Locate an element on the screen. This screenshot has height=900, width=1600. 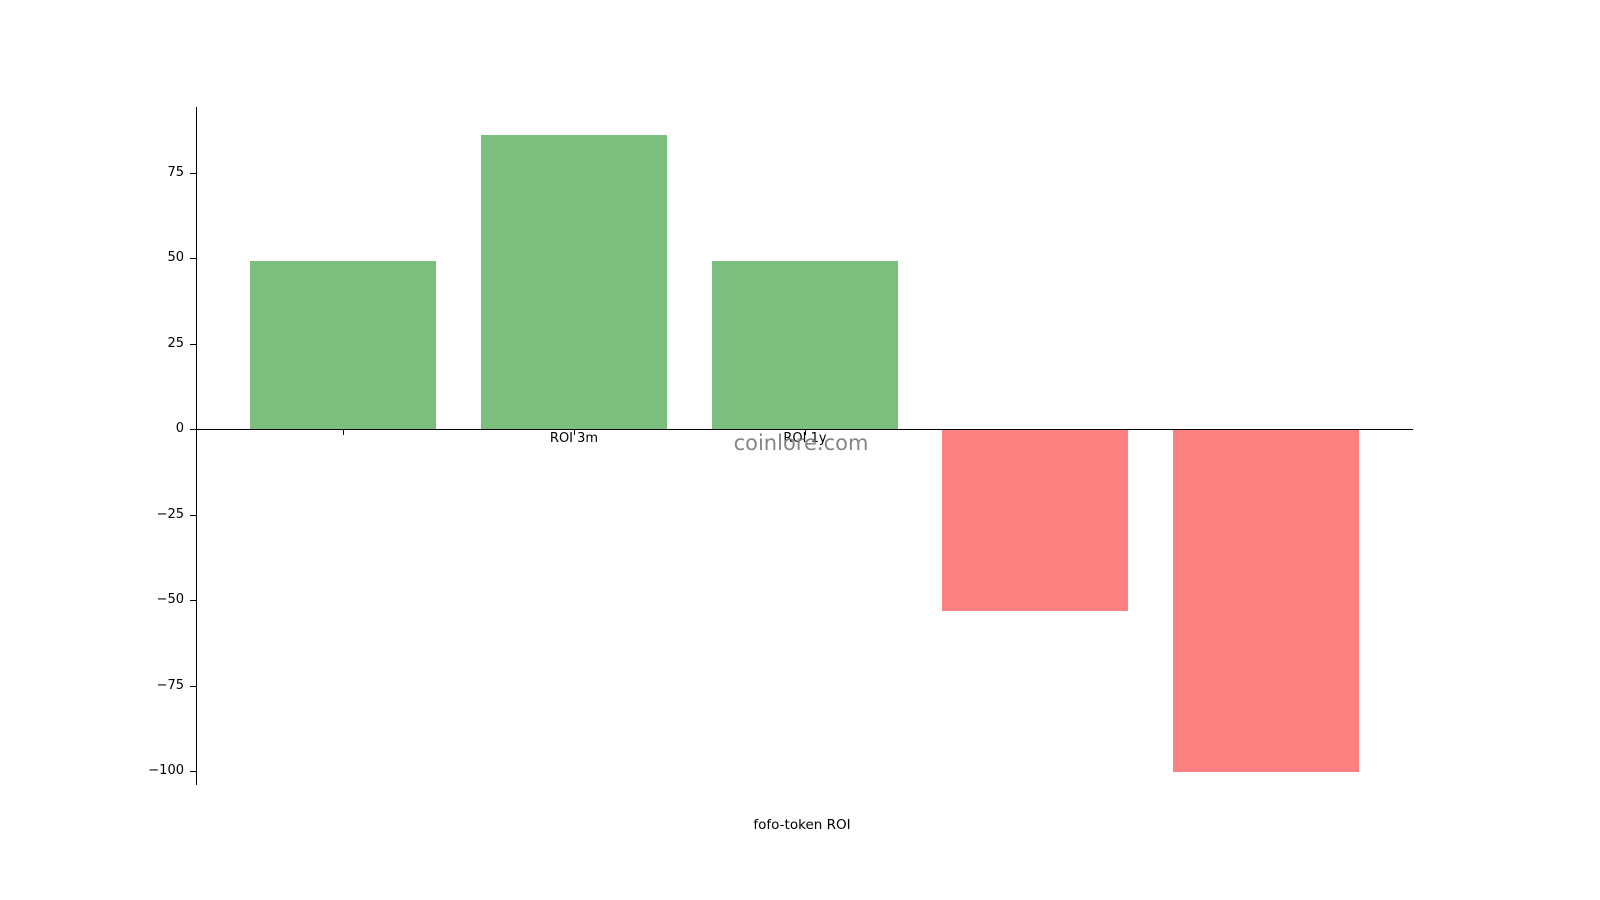
bar-roi-1y is located at coordinates (805, 345).